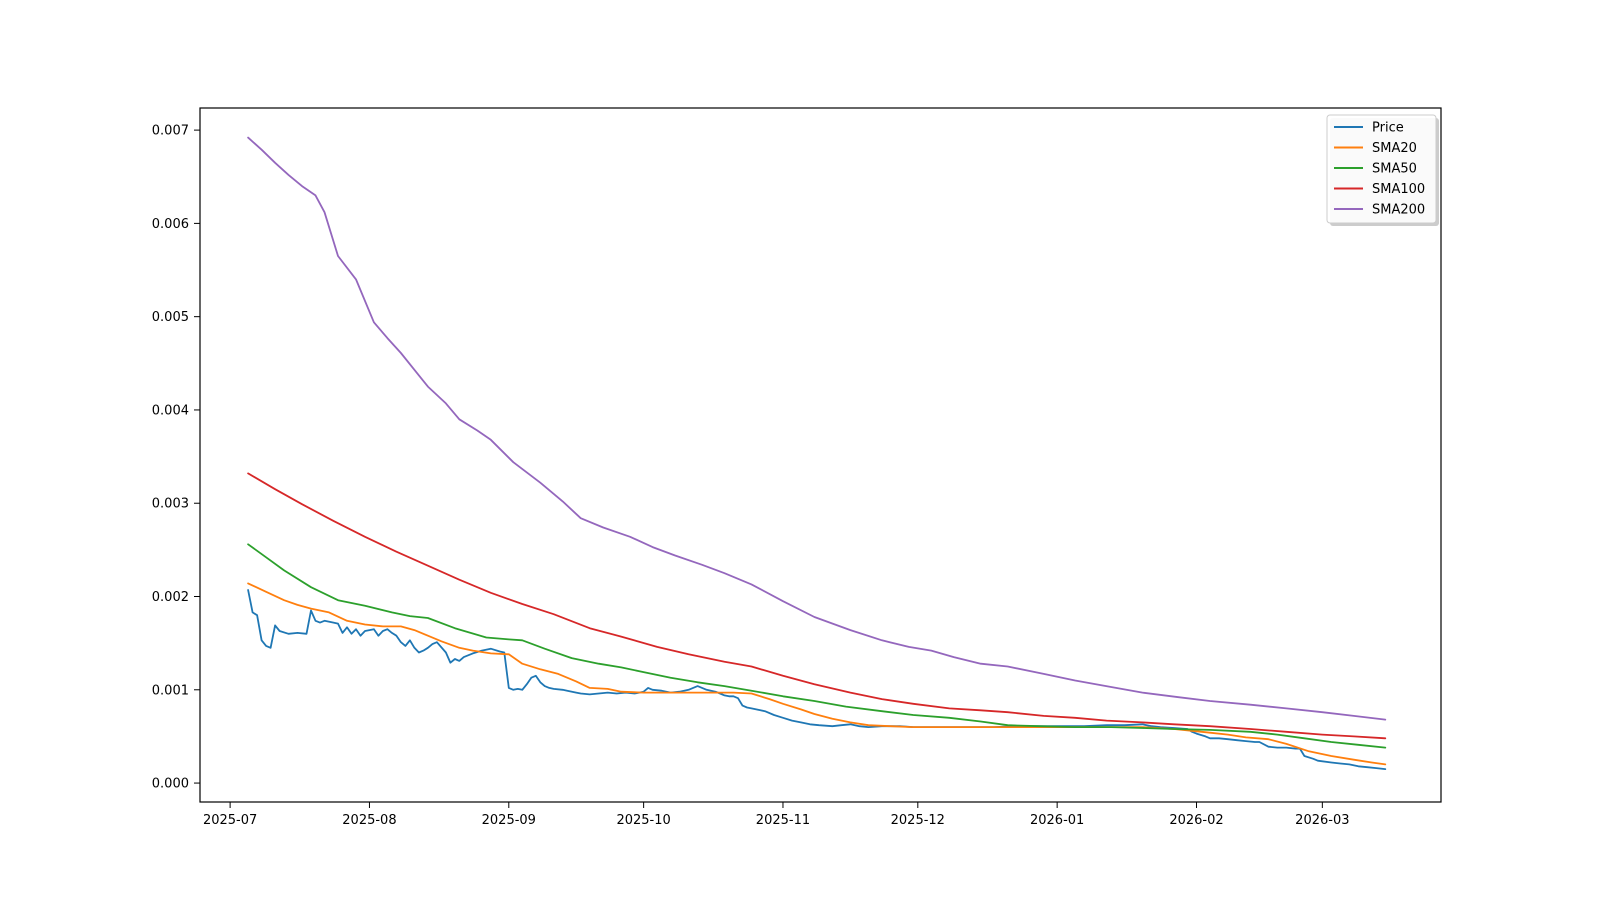 The width and height of the screenshot is (1600, 900). I want to click on x-tick-label: 2025-12, so click(918, 820).